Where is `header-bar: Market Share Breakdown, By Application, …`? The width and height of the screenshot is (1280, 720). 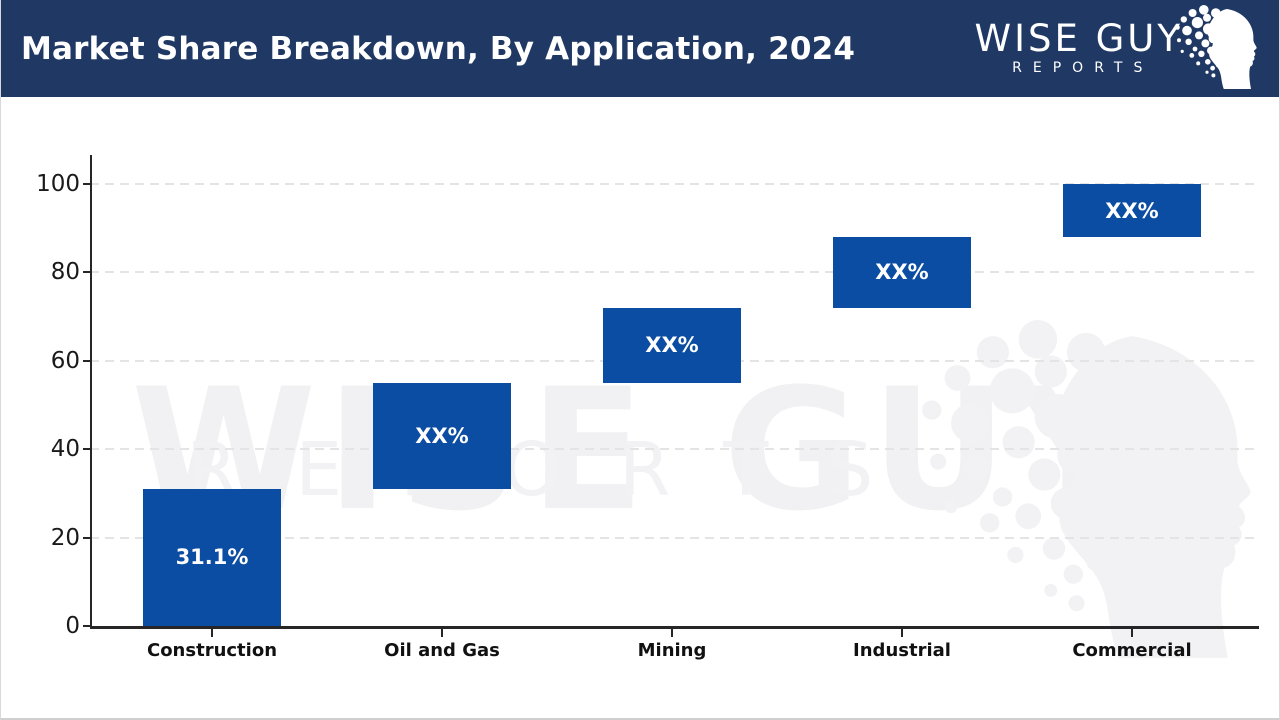 header-bar: Market Share Breakdown, By Application, … is located at coordinates (640, 48).